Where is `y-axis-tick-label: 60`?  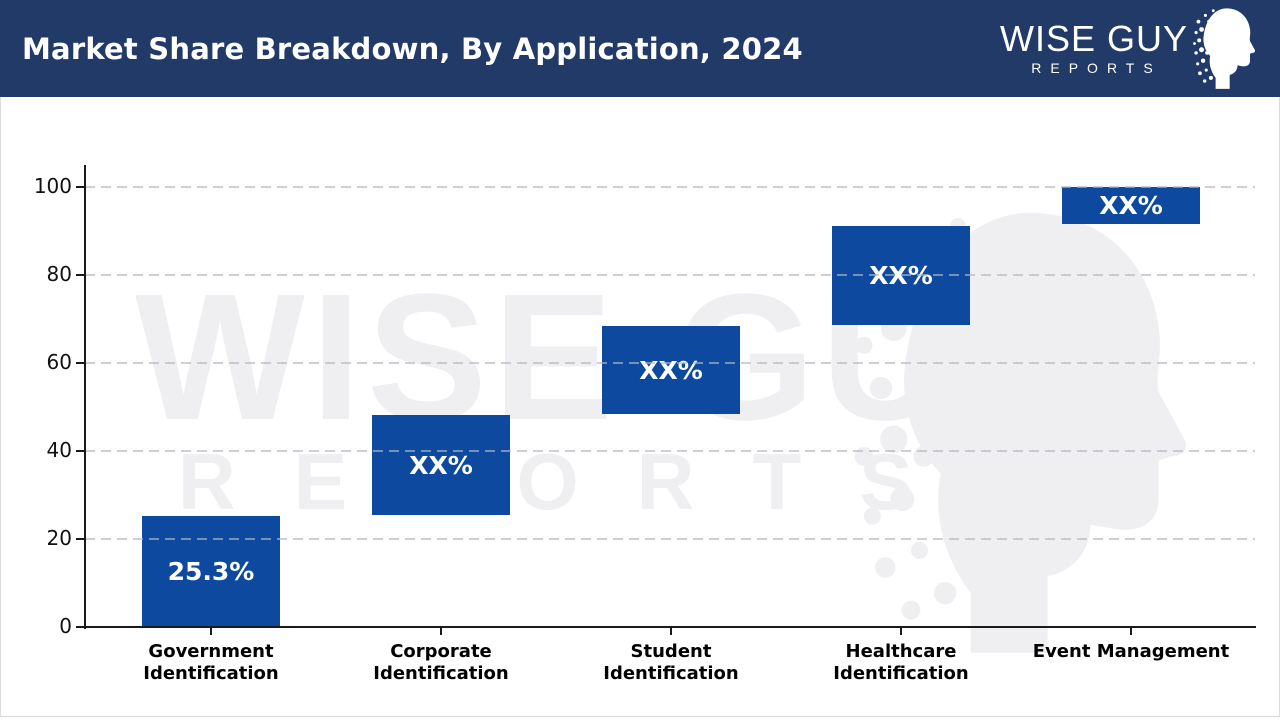 y-axis-tick-label: 60 is located at coordinates (59, 362).